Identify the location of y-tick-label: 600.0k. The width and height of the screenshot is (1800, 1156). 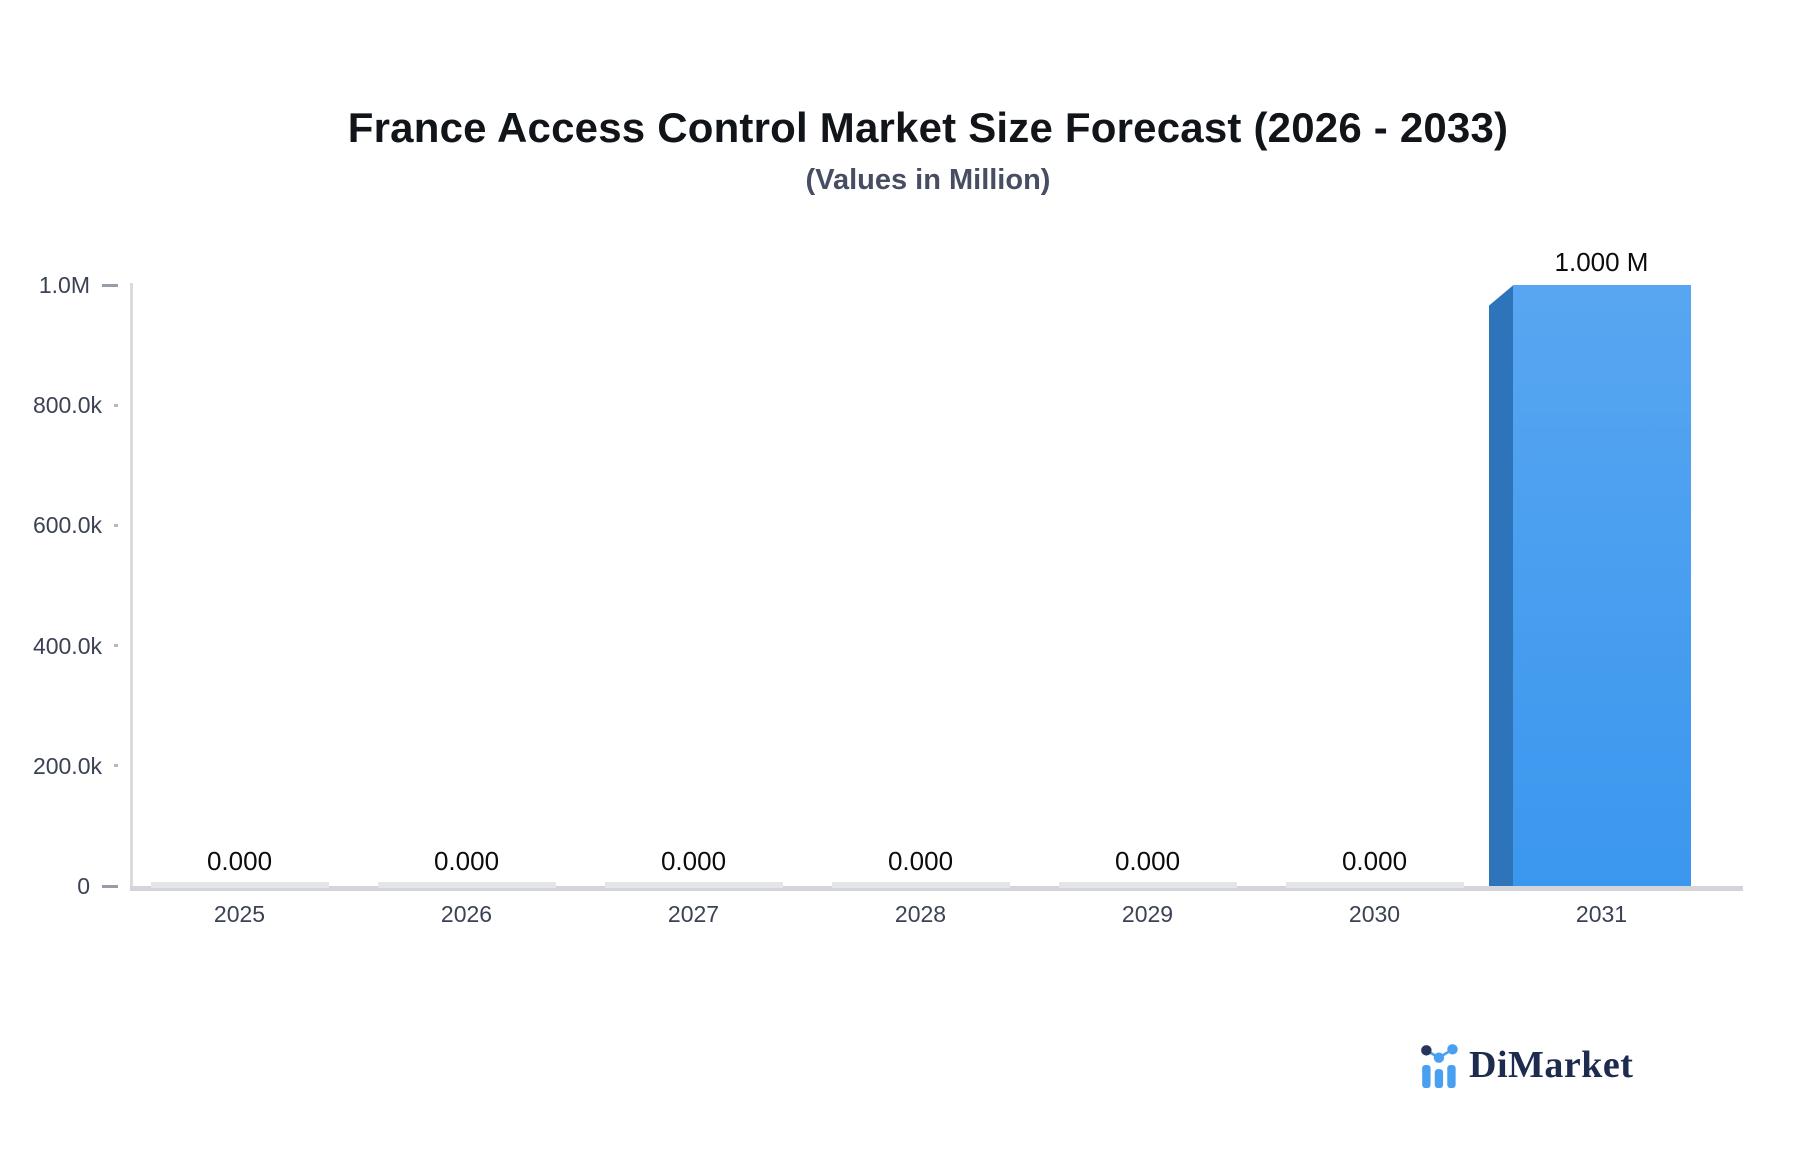
(67, 525).